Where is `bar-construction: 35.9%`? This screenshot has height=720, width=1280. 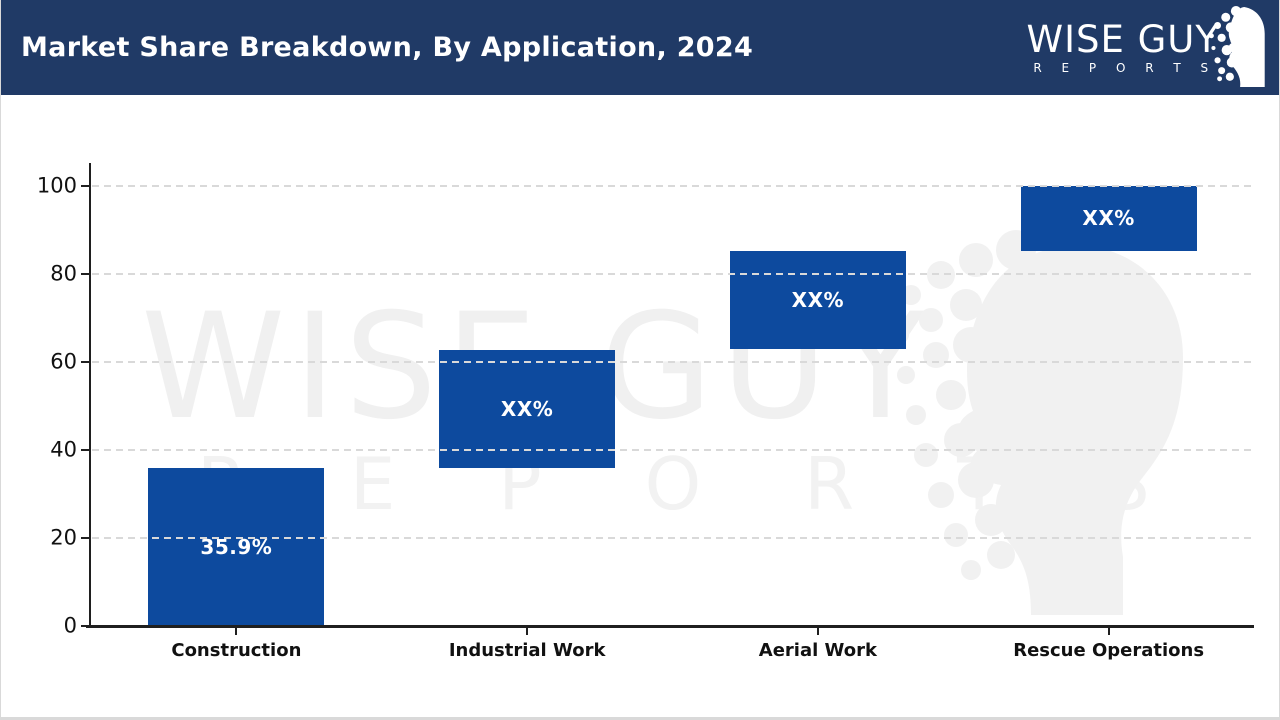
bar-construction: 35.9% is located at coordinates (236, 547).